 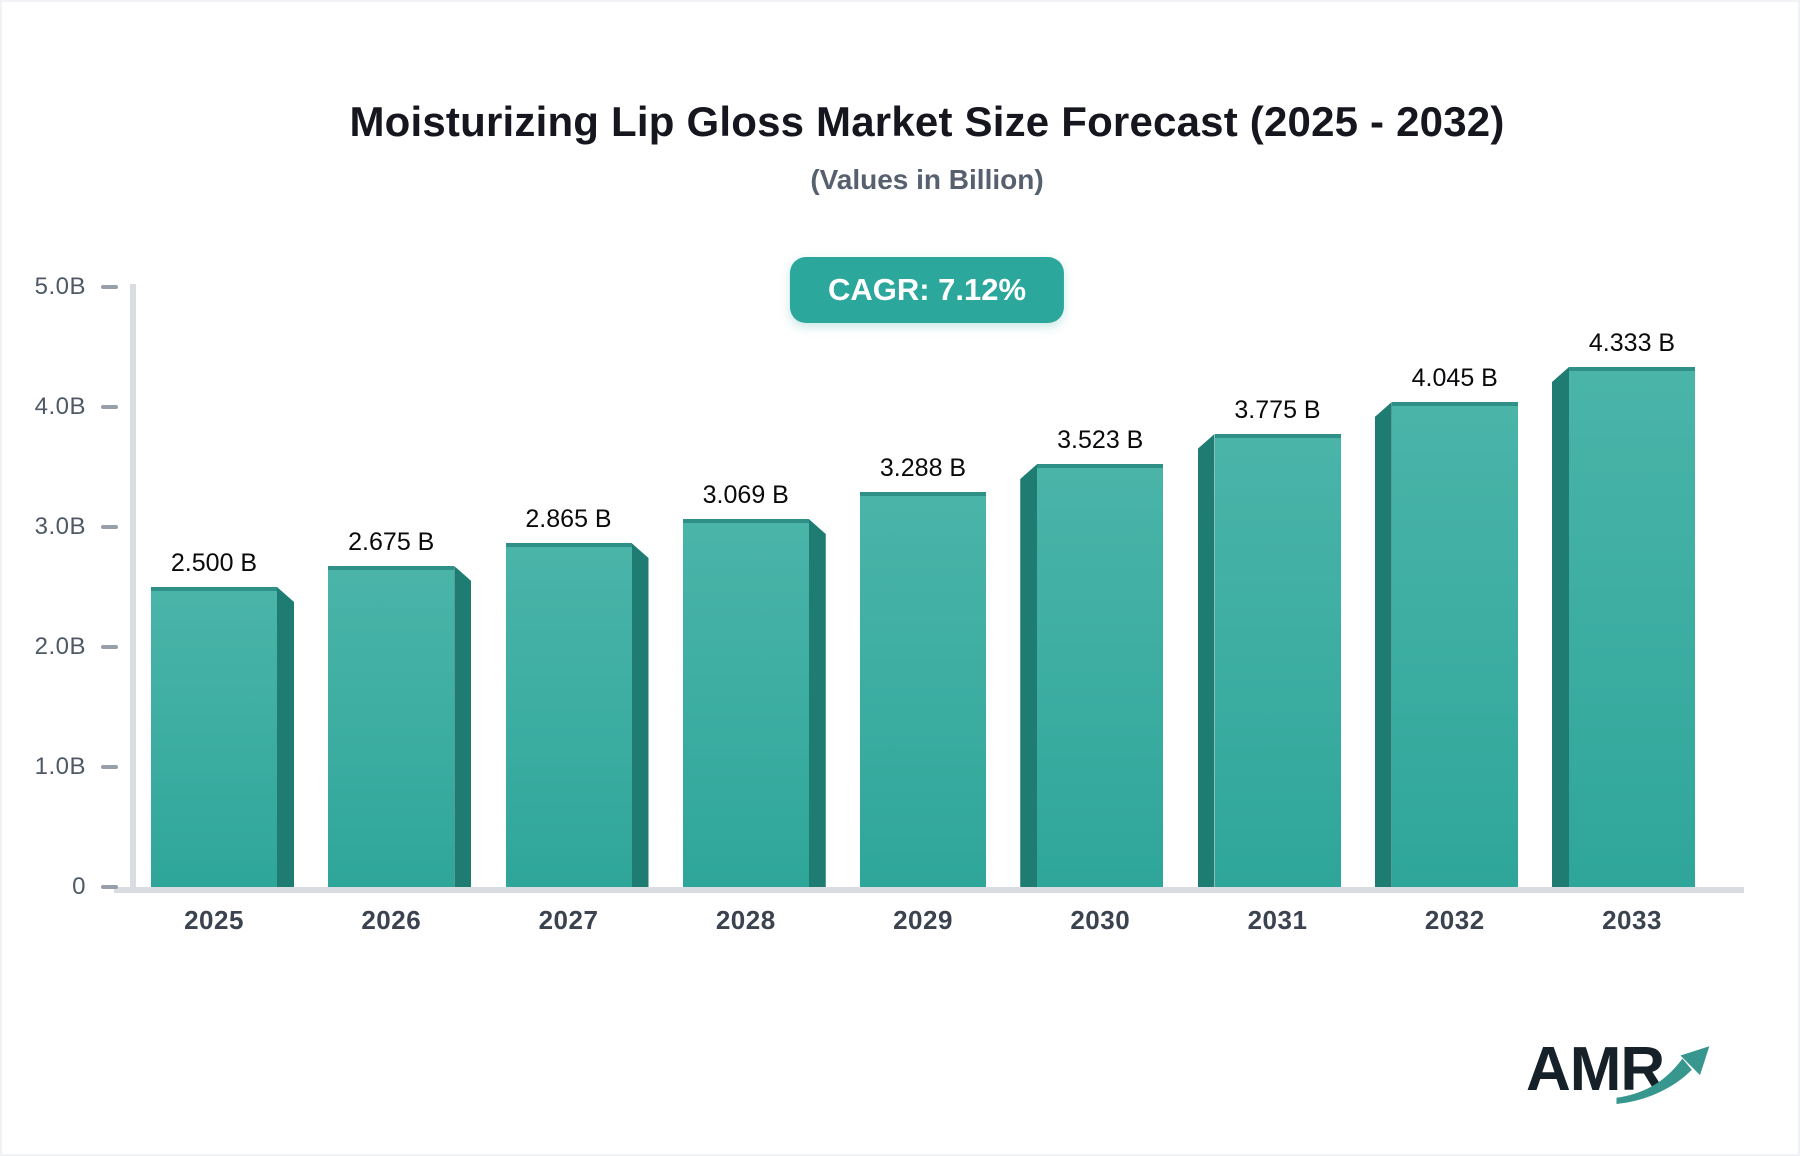 What do you see at coordinates (391, 542) in the screenshot?
I see `bar-value-label: 2.675 B` at bounding box center [391, 542].